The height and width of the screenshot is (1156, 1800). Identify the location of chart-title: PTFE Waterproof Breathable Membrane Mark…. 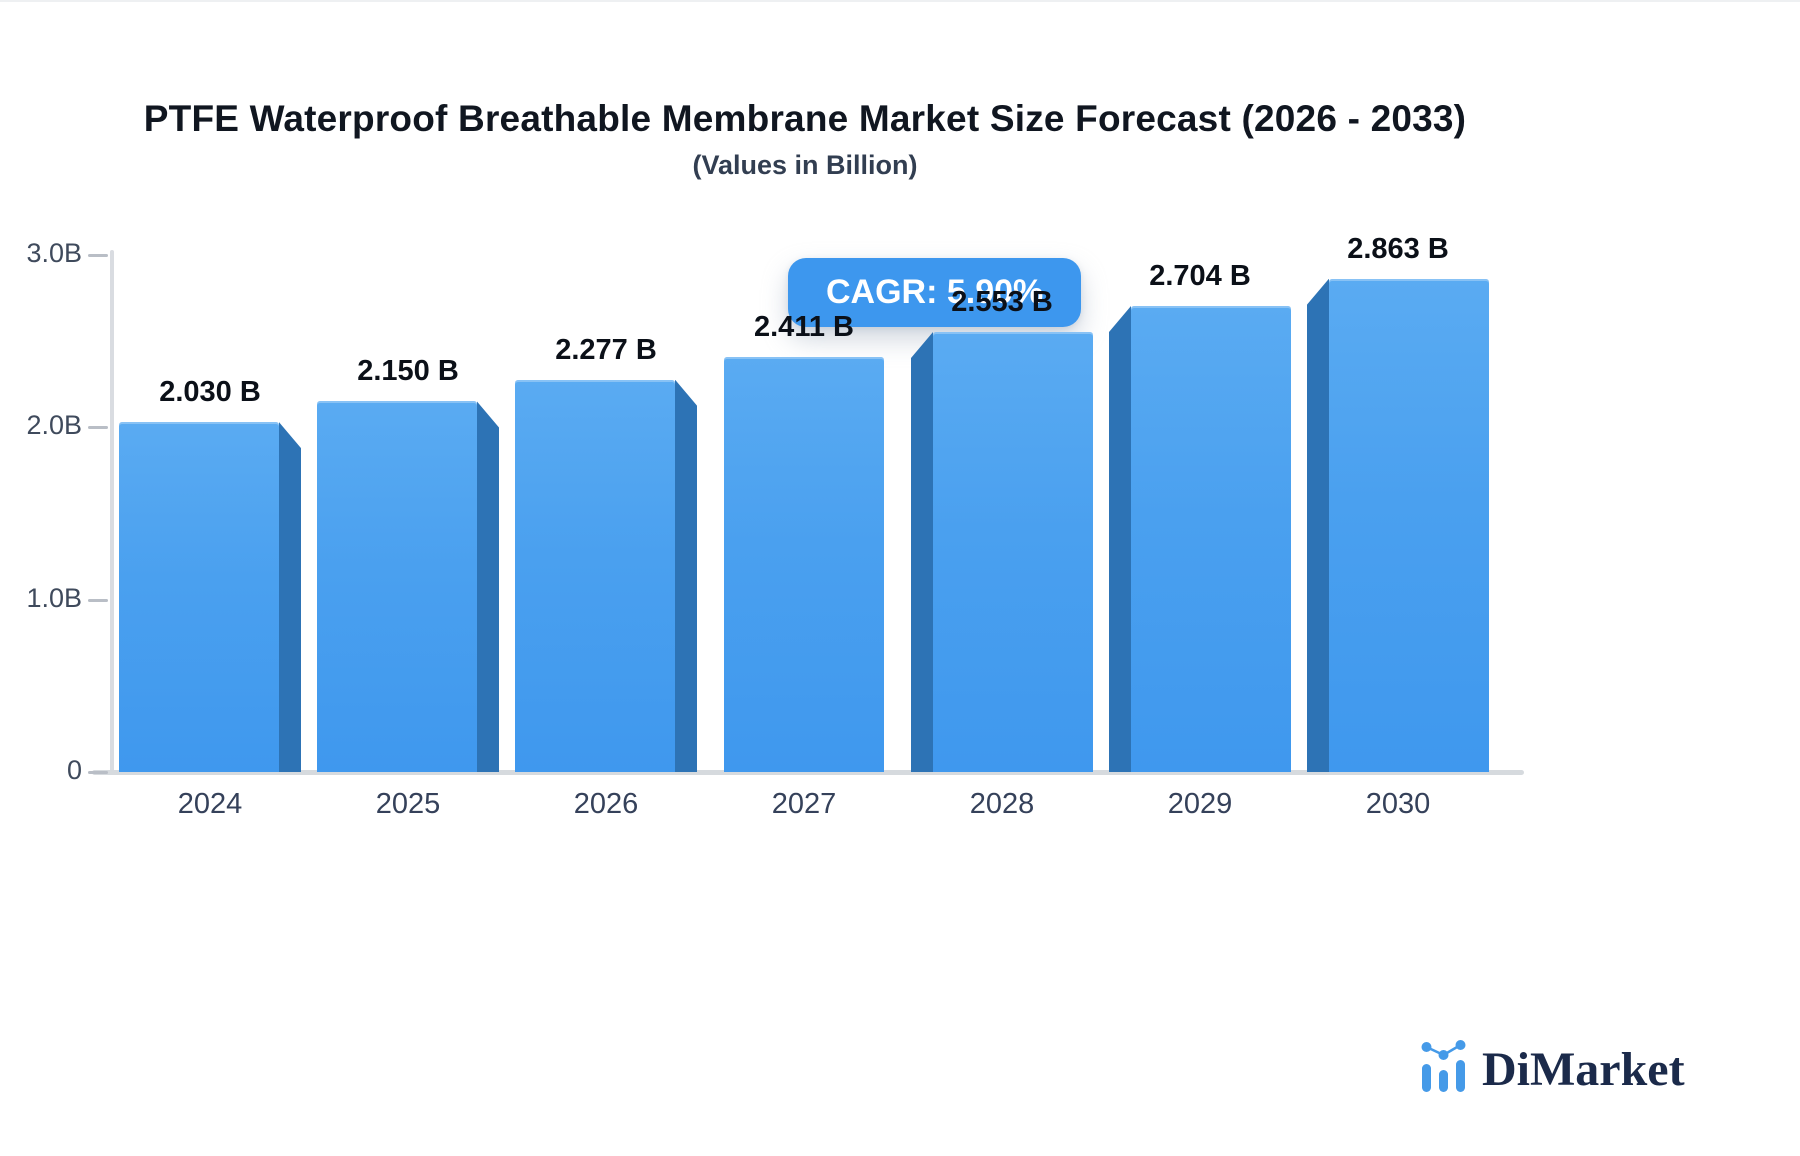
(805, 118).